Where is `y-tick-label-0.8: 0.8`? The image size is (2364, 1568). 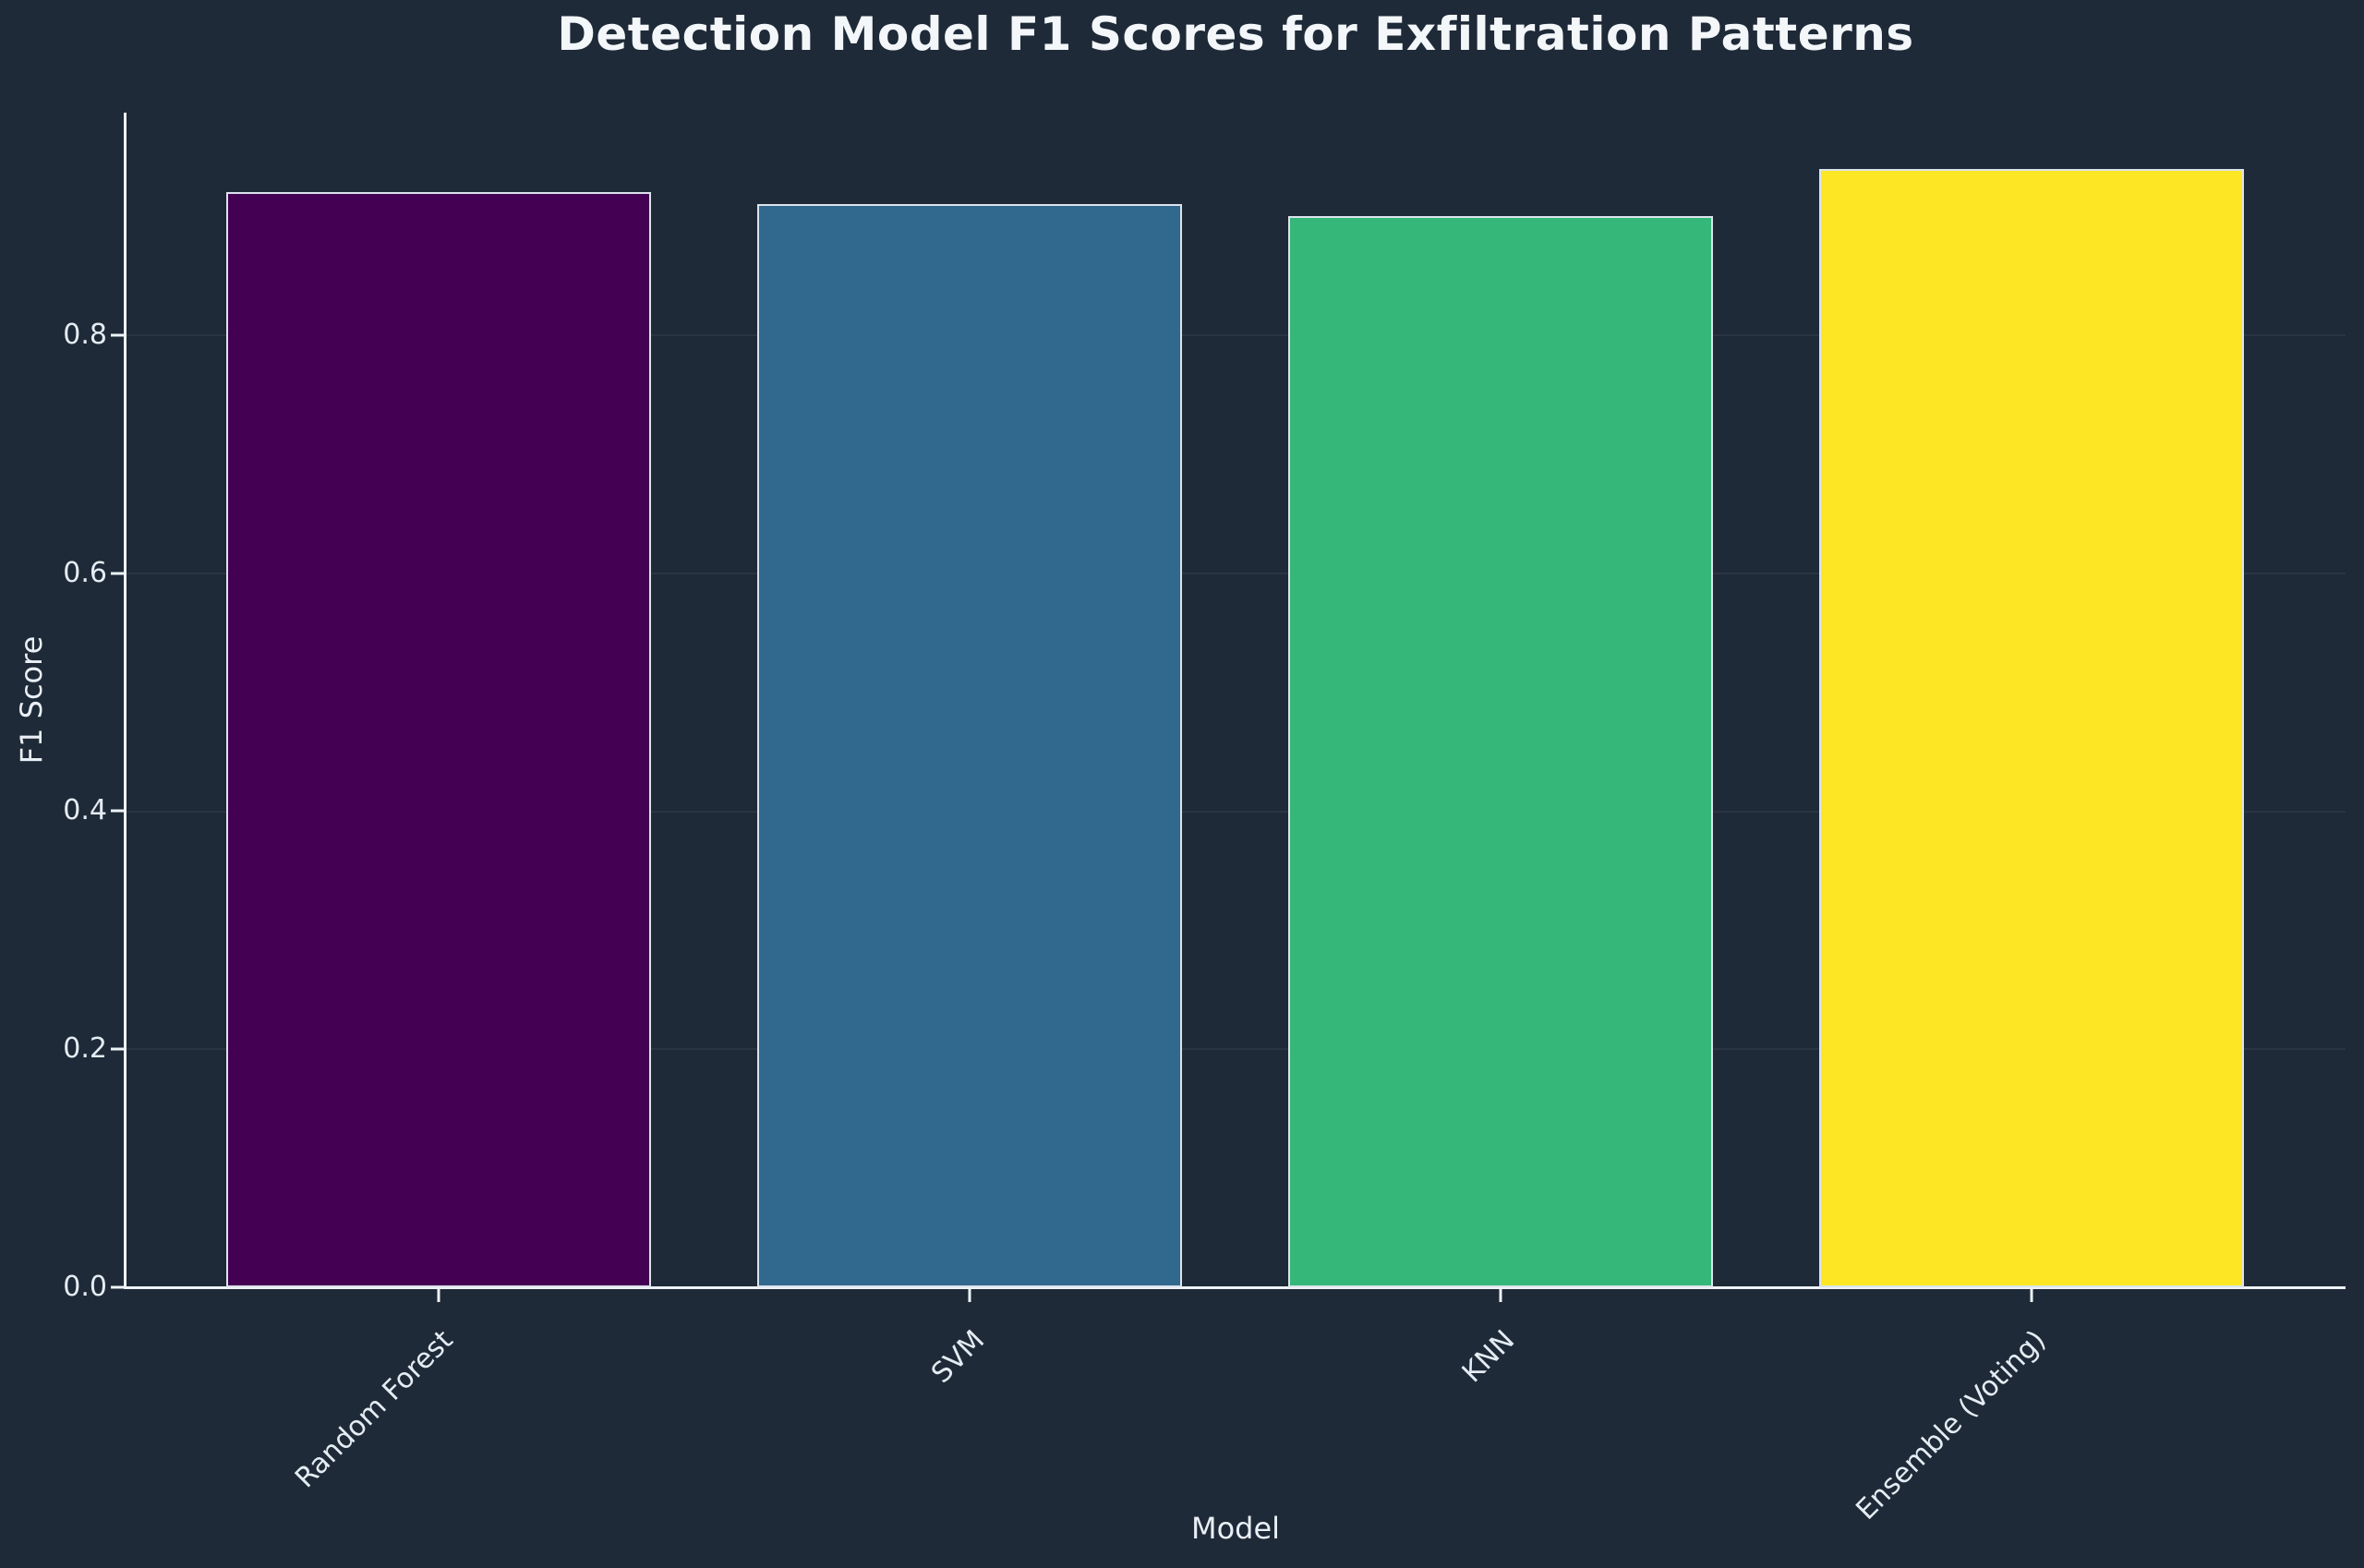
y-tick-label-0.8: 0.8 is located at coordinates (85, 334).